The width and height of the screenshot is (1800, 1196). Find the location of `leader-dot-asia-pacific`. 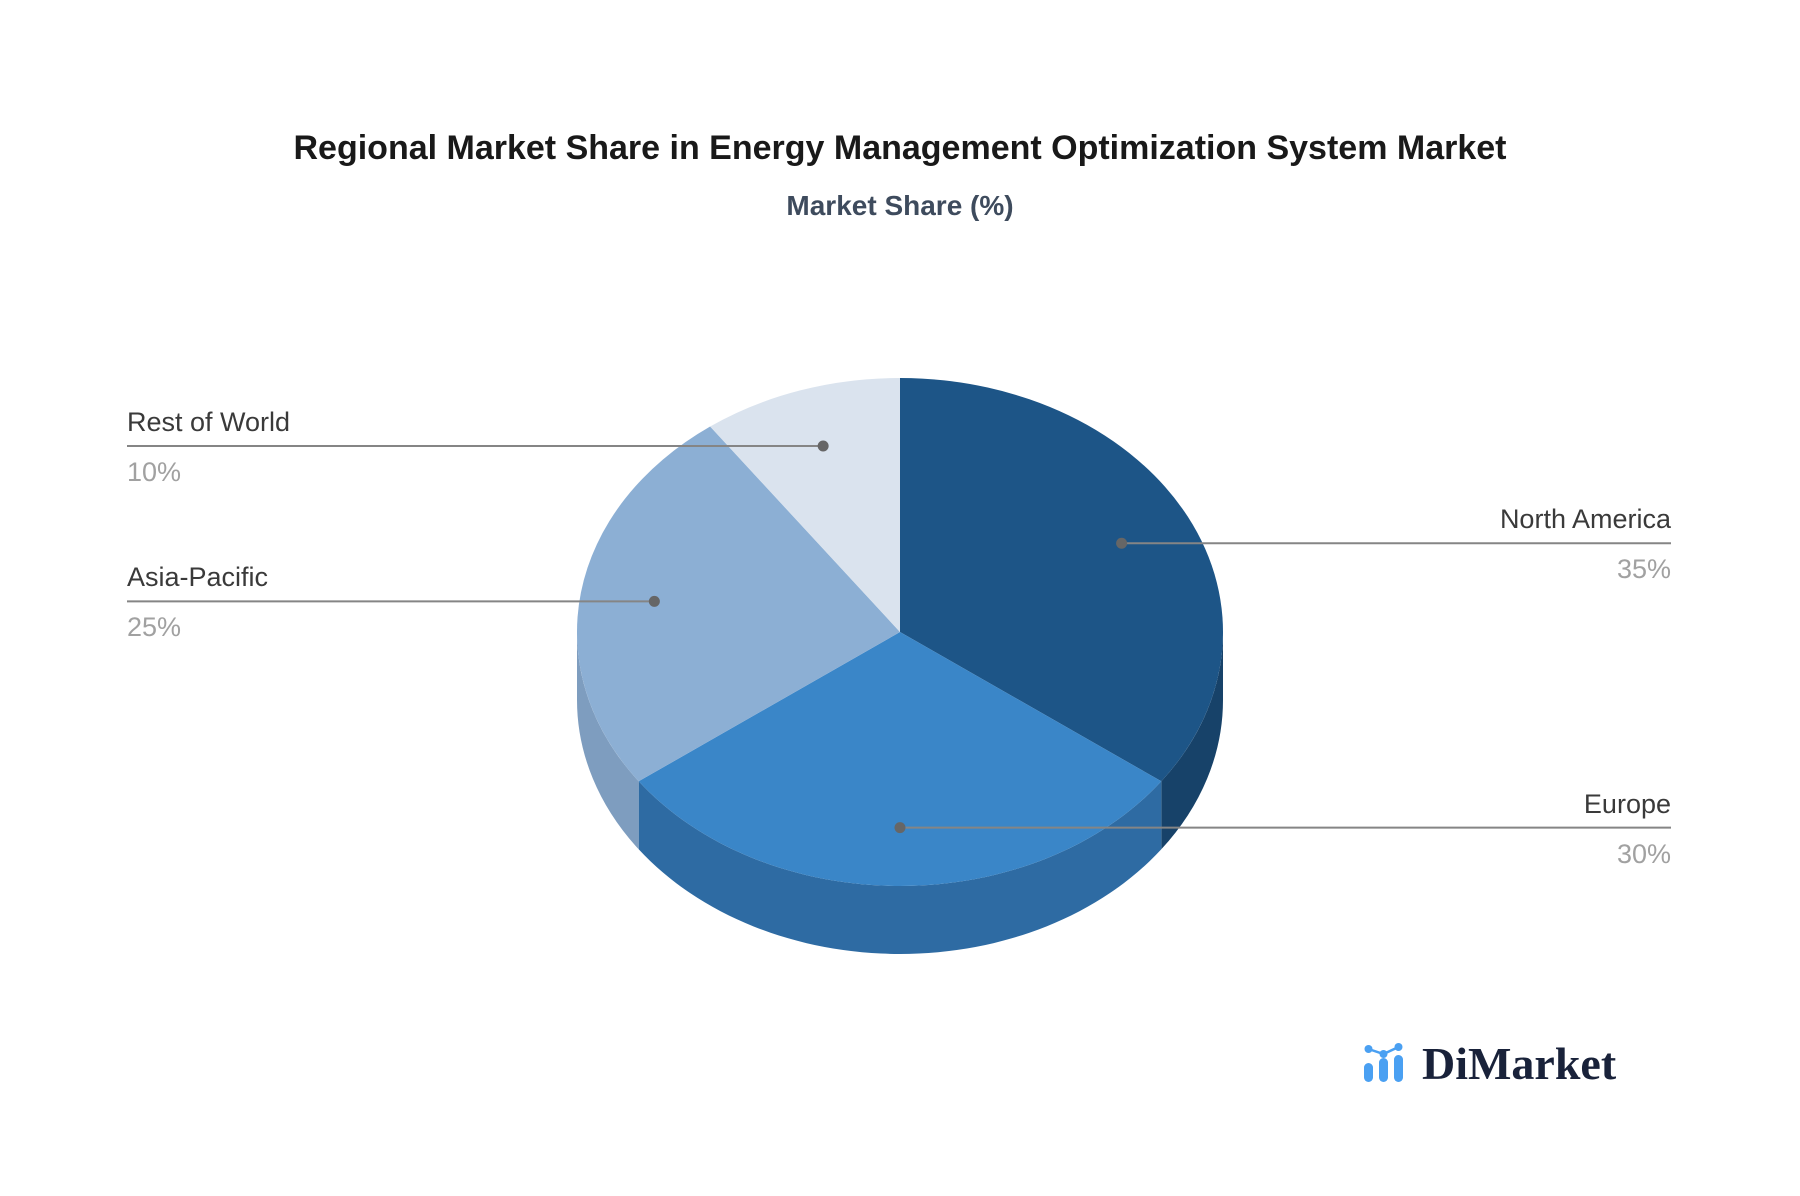

leader-dot-asia-pacific is located at coordinates (654, 601).